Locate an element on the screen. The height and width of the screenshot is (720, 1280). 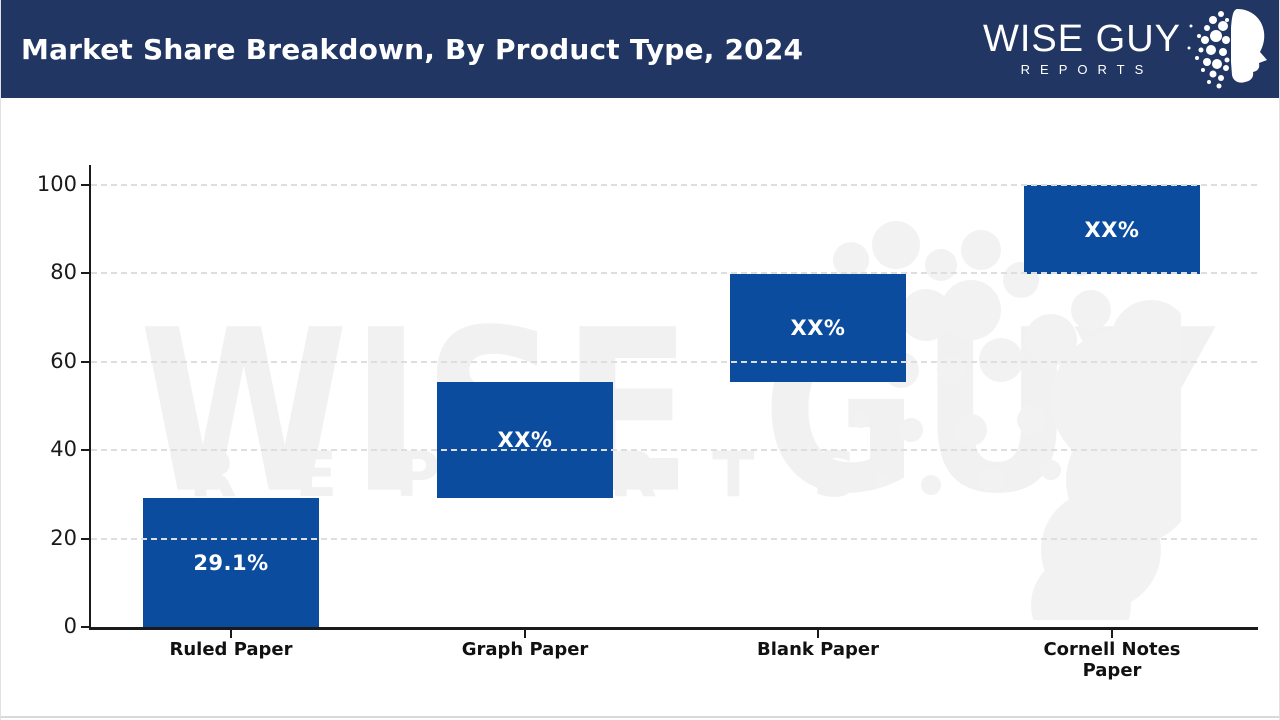
y-tick-label-40: 40 is located at coordinates (63, 449).